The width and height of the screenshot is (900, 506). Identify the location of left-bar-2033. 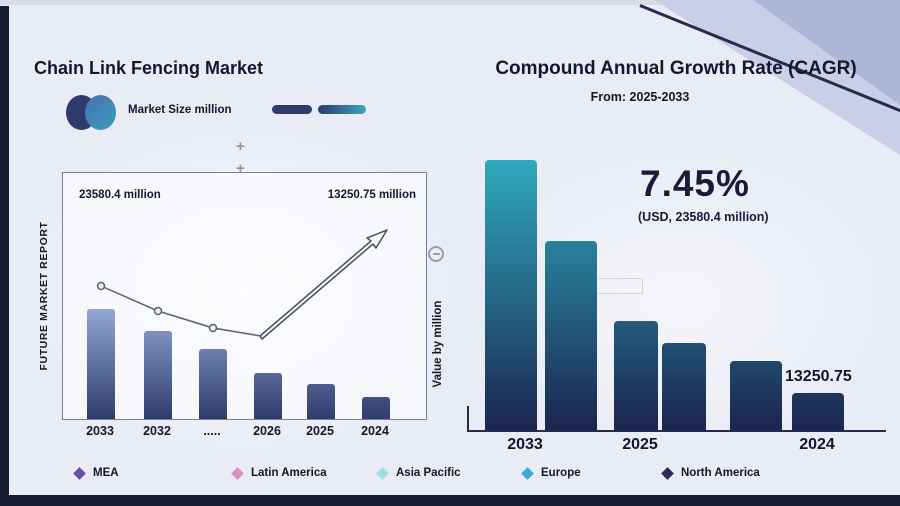
(101, 364).